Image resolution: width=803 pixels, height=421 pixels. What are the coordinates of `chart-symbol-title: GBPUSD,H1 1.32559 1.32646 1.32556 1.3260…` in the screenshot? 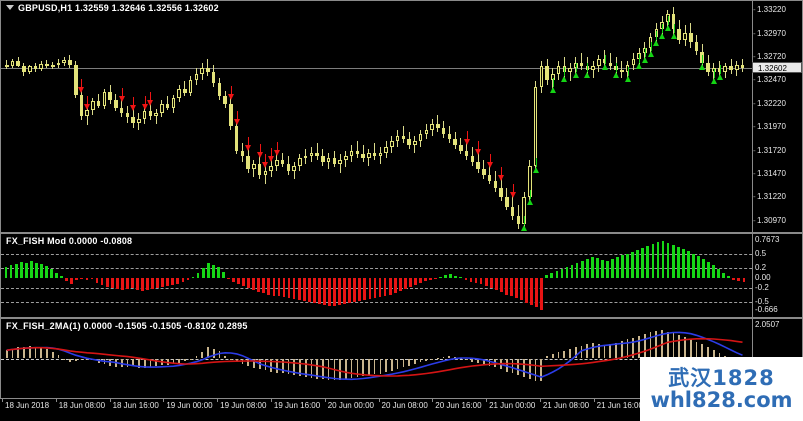 It's located at (112, 8).